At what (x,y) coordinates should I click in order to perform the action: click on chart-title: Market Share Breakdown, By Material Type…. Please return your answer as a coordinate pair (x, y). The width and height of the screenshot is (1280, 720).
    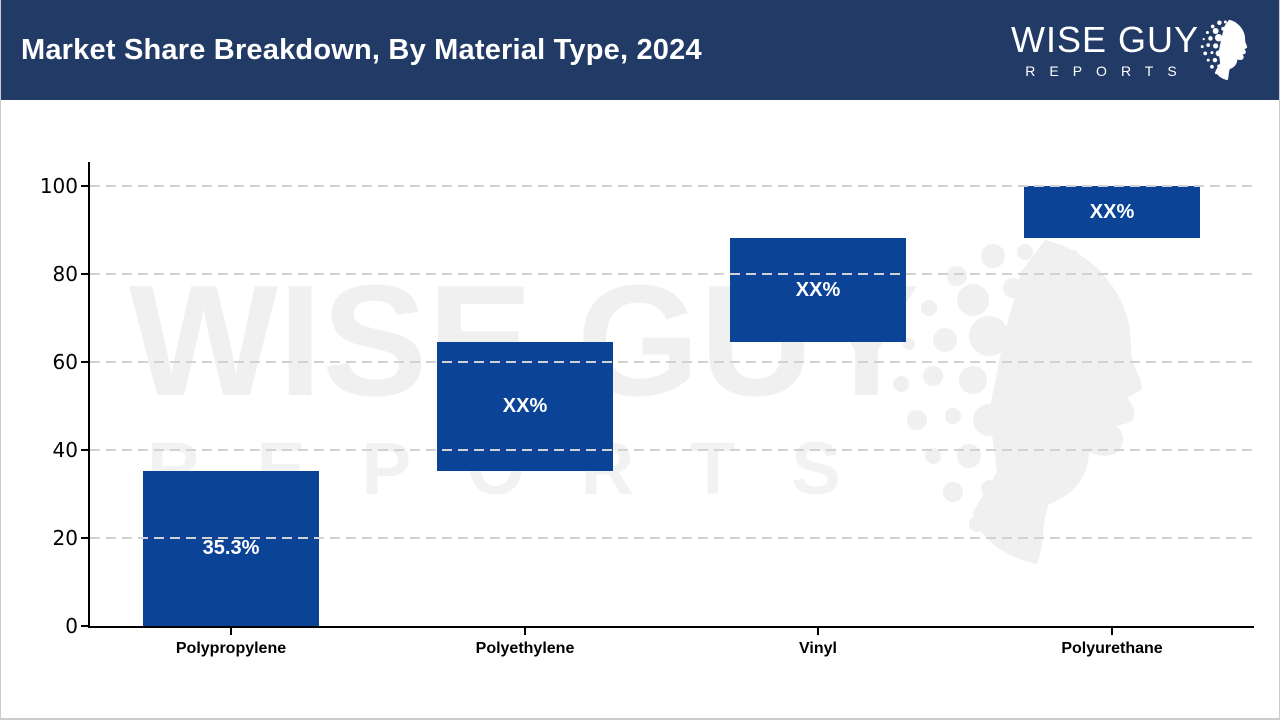
    Looking at the image, I should click on (361, 49).